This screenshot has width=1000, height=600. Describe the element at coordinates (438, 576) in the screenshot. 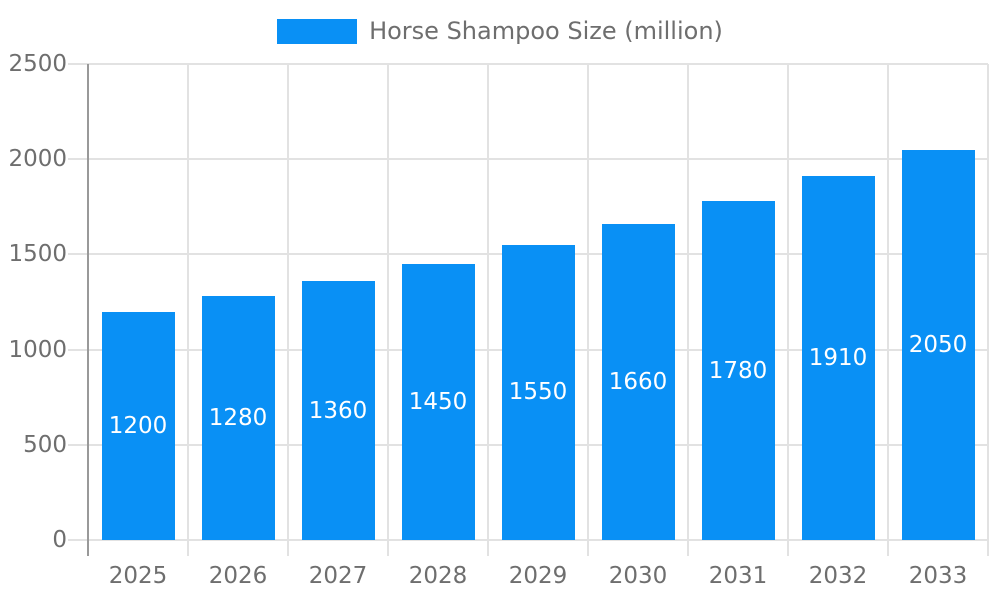

I see `x-tick-label: 2028` at that location.